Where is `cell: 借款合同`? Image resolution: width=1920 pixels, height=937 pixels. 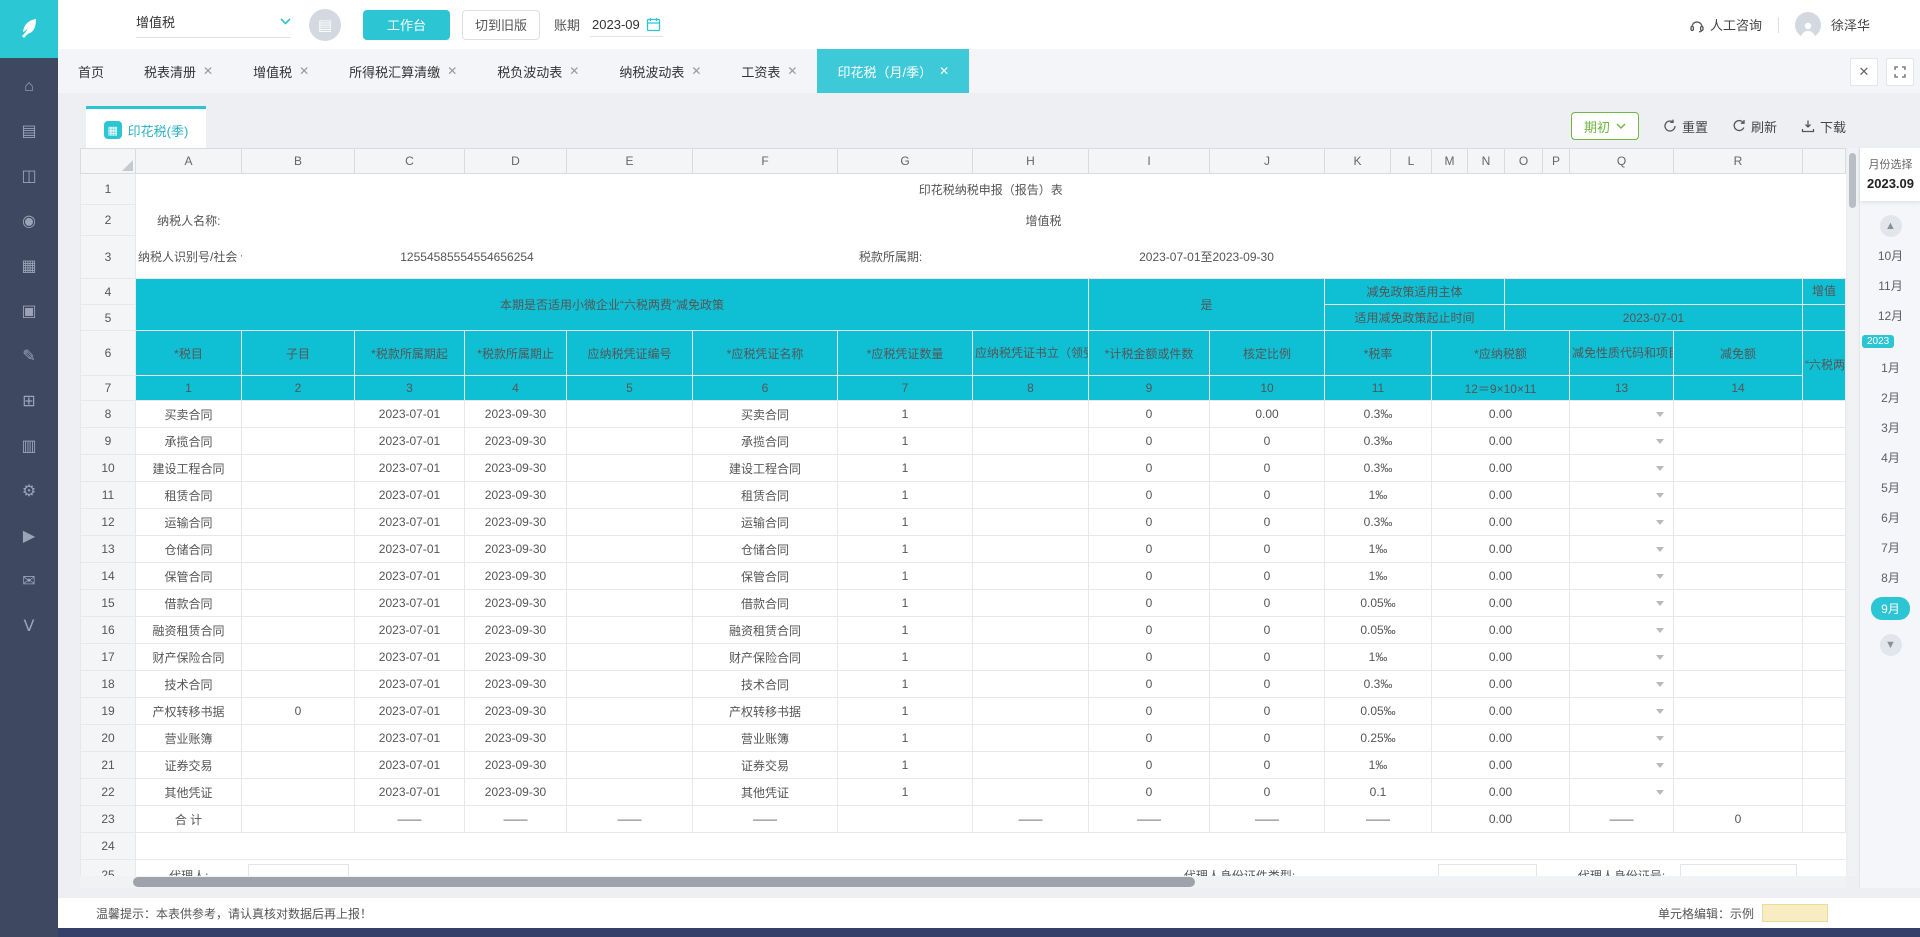
cell: 借款合同 is located at coordinates (188, 603).